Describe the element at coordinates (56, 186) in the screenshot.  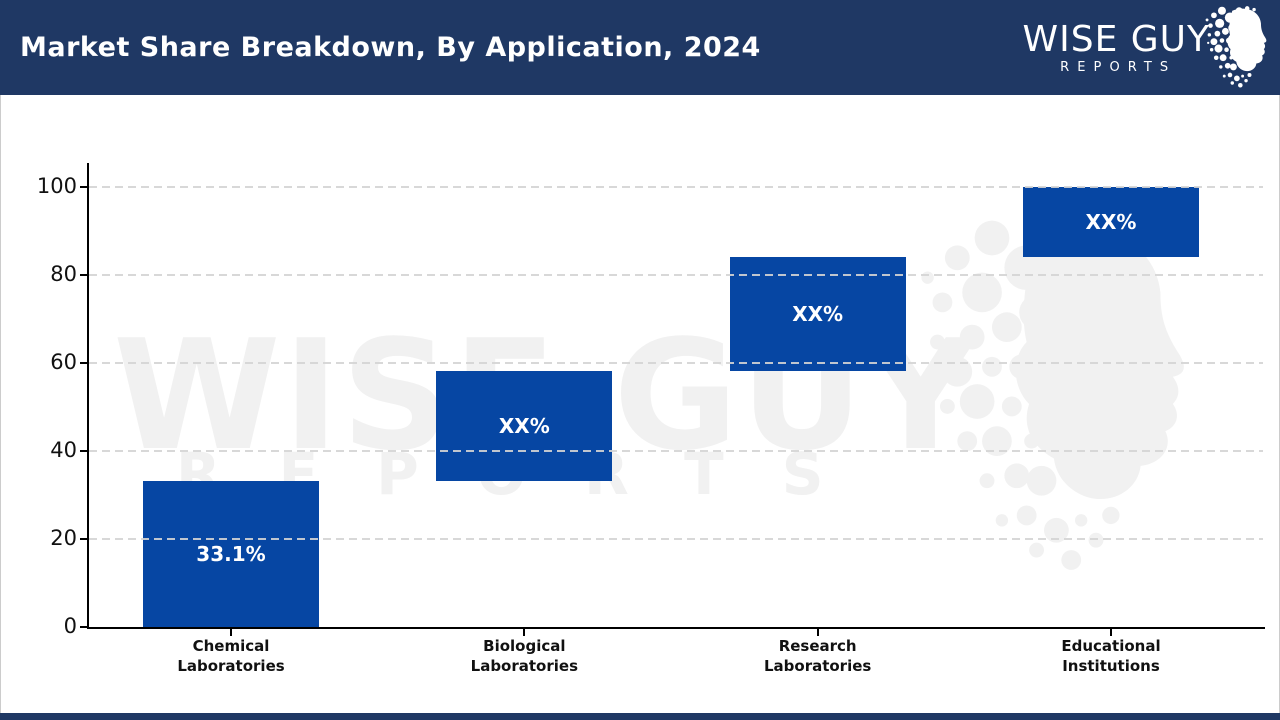
I see `y-tick-label: 100` at that location.